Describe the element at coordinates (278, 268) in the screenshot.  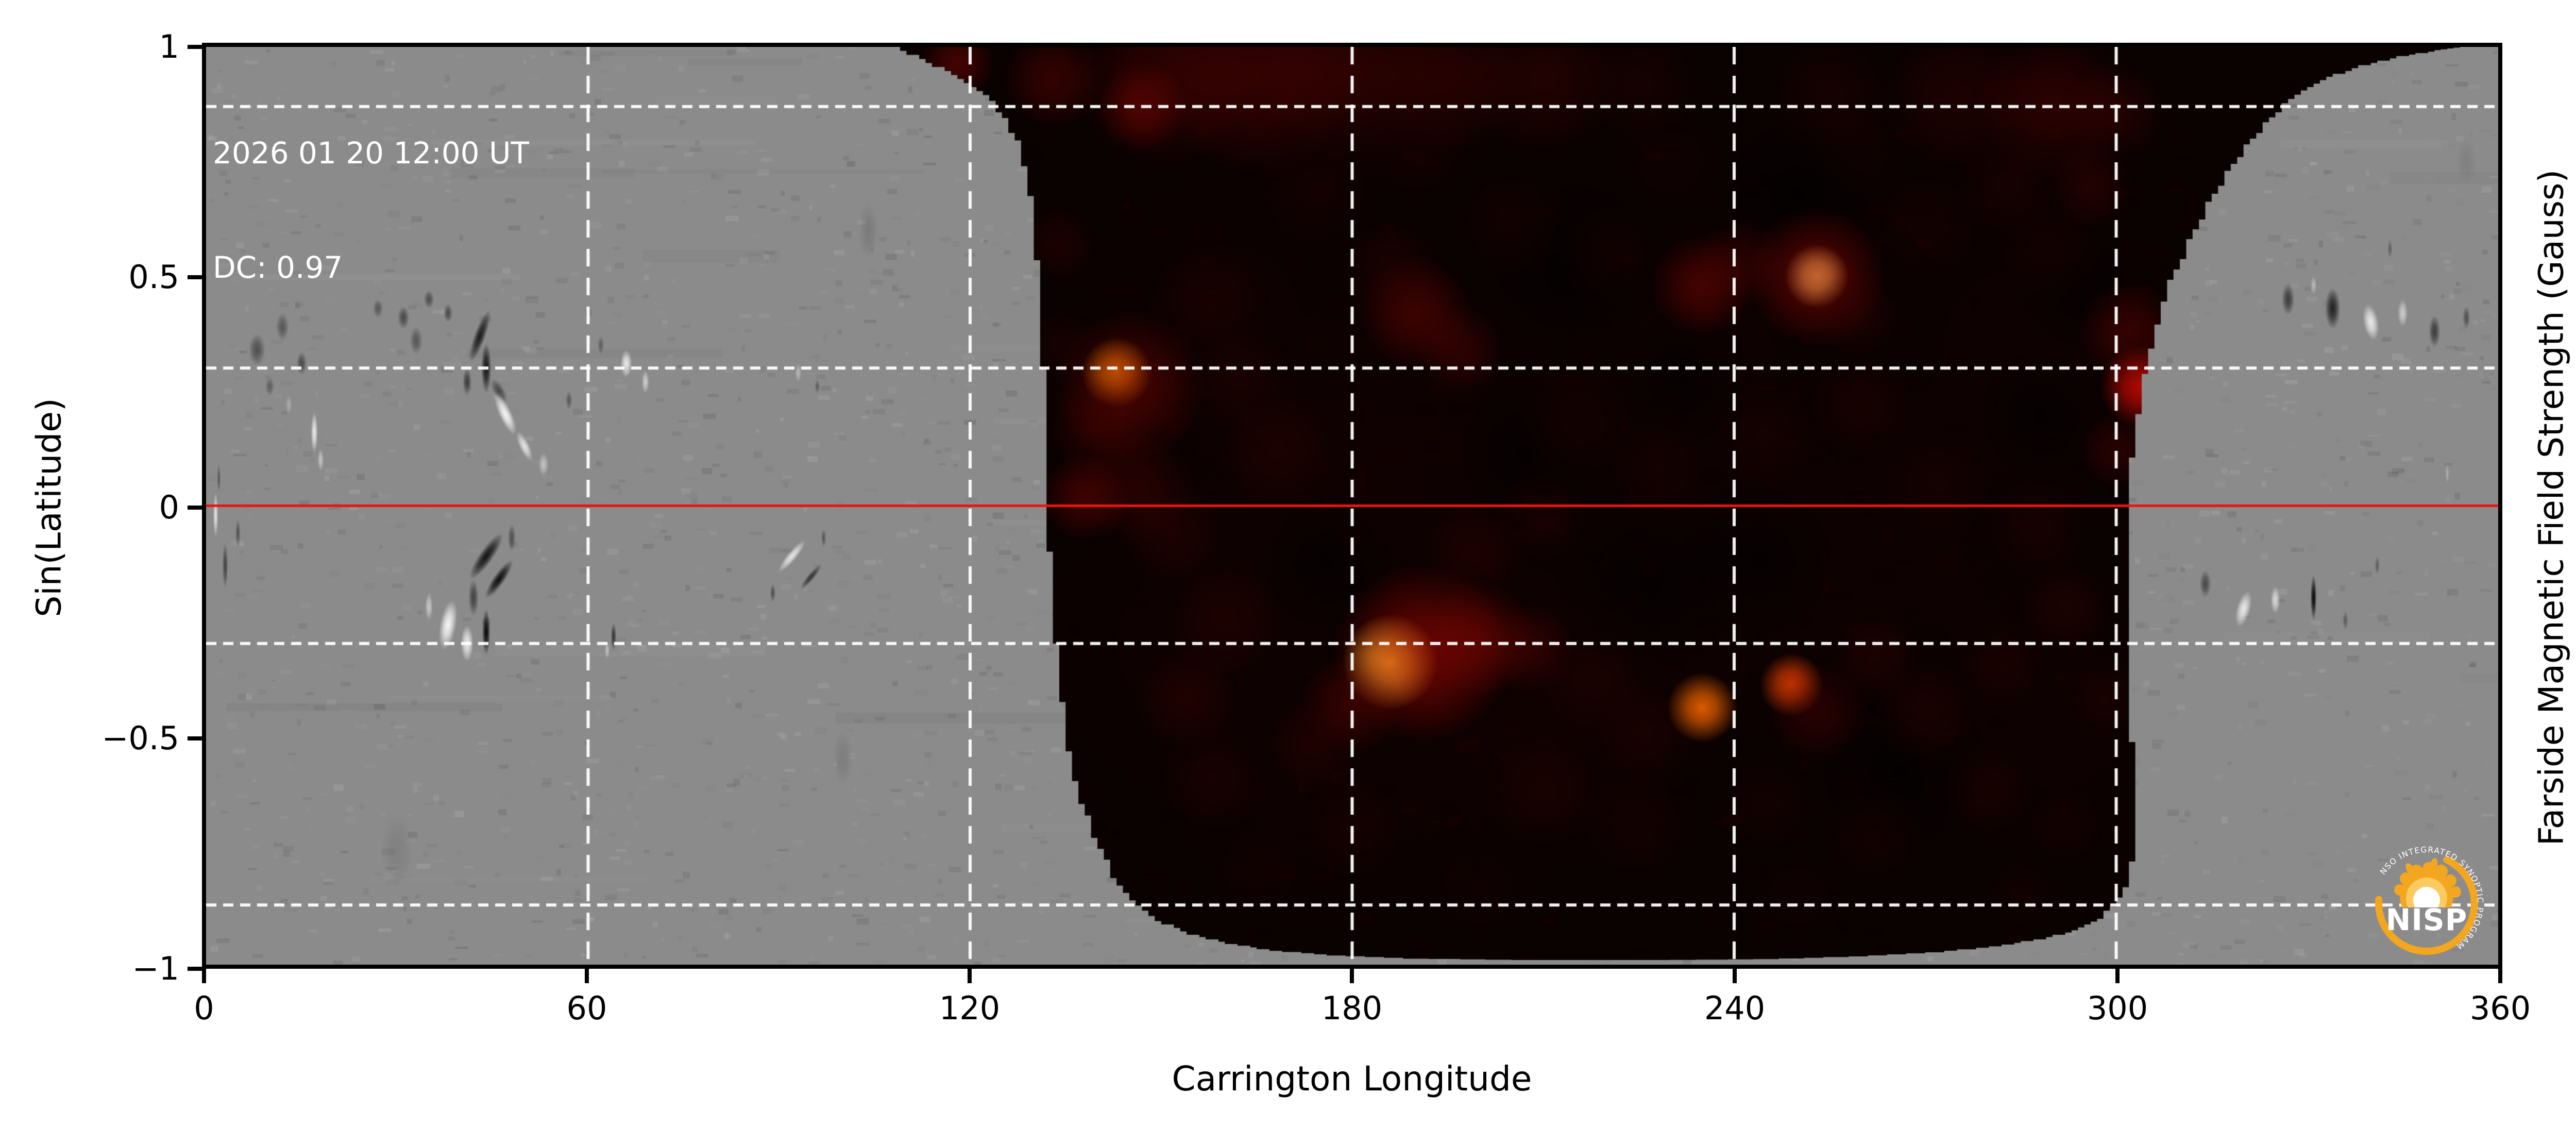
I see `annotation-dc: DC: 0.97` at that location.